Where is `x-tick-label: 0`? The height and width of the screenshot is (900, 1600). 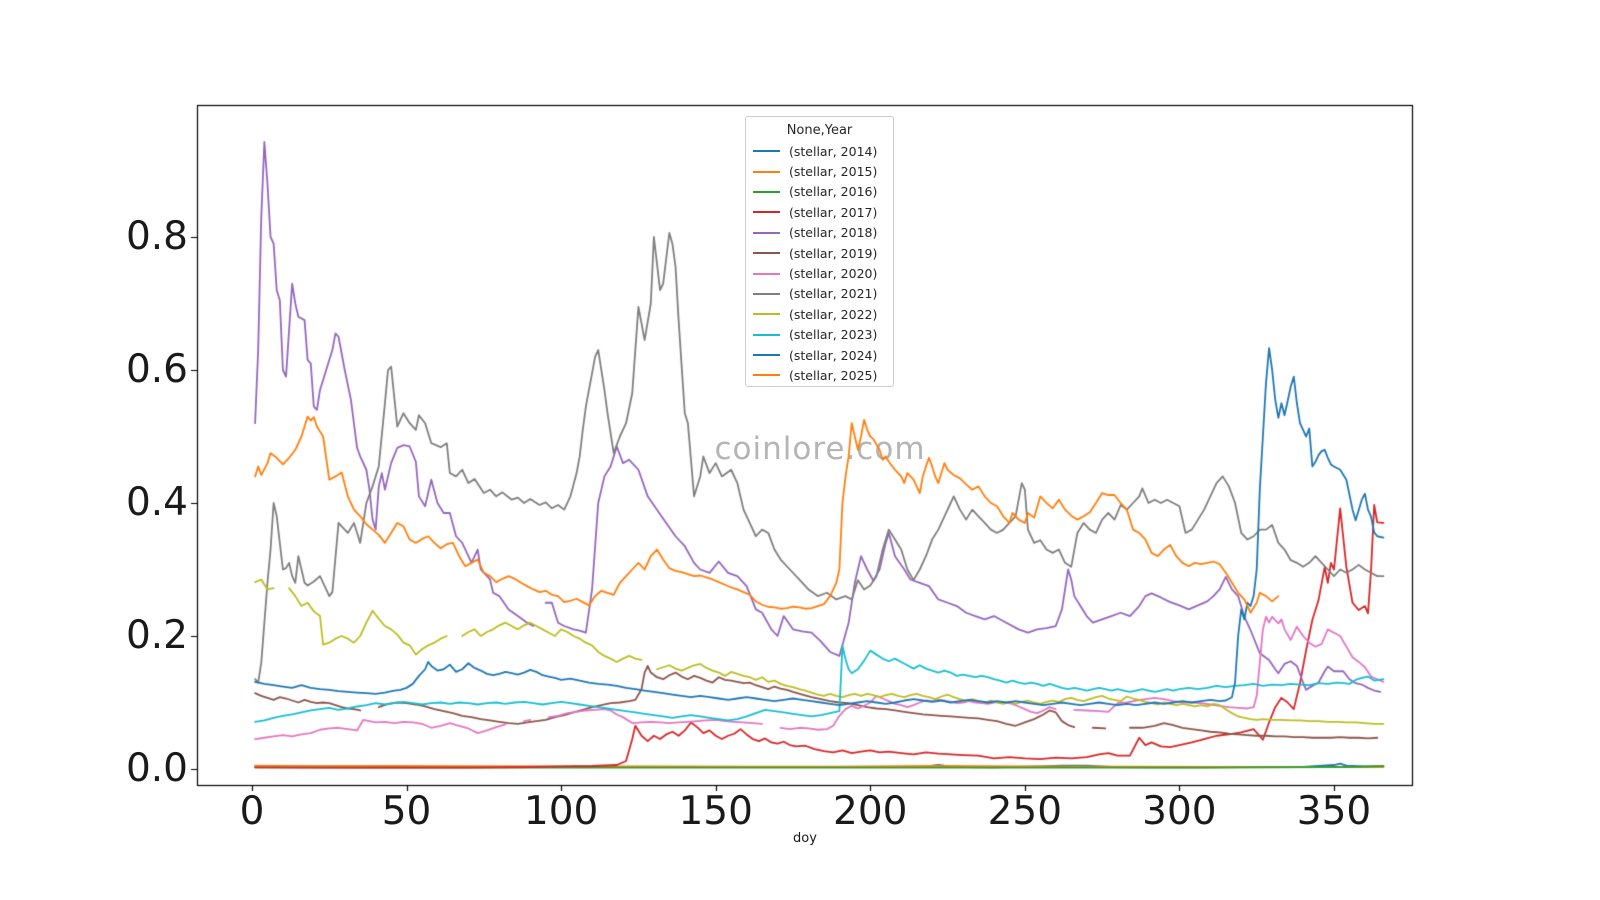
x-tick-label: 0 is located at coordinates (252, 811).